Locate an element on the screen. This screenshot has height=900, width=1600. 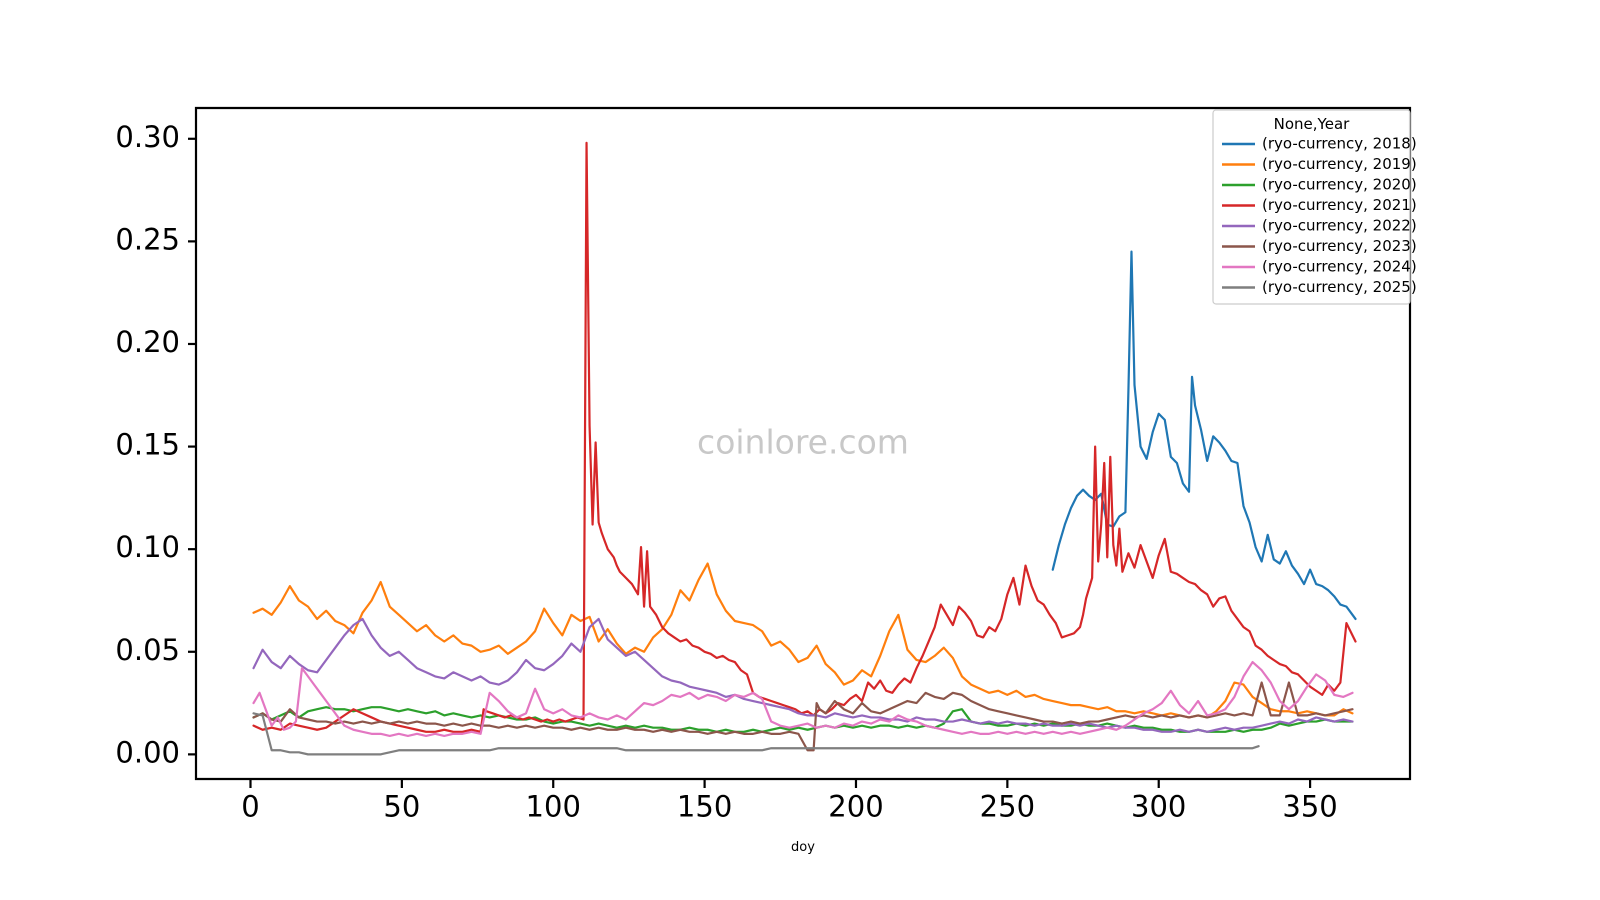
legend-entry-label: (ryo-currency, 2024) is located at coordinates (1339, 267).